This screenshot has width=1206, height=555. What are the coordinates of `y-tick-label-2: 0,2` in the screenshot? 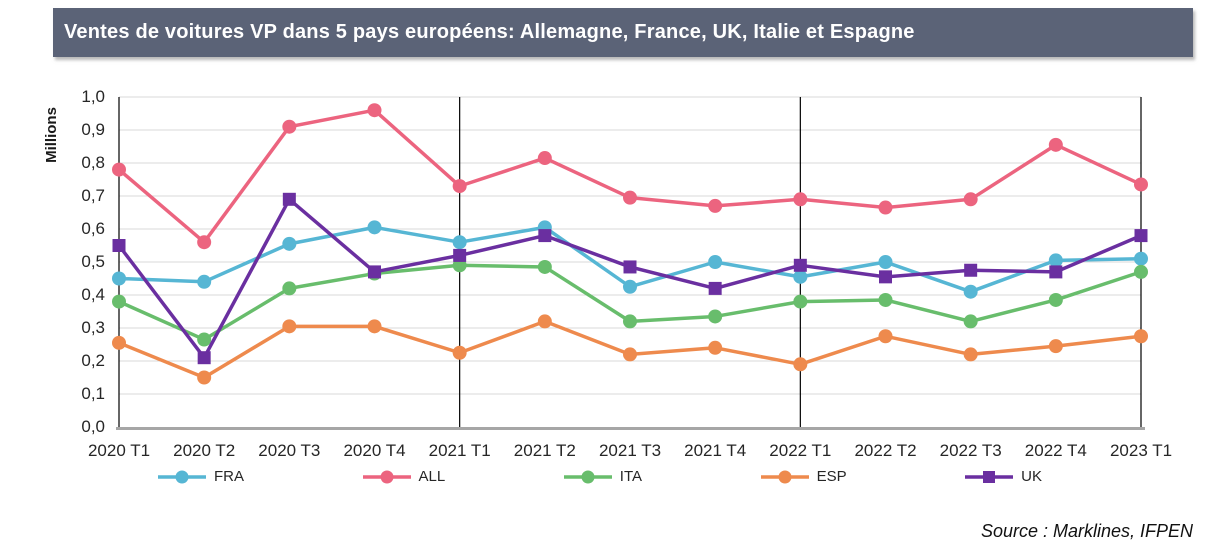 It's located at (93, 360).